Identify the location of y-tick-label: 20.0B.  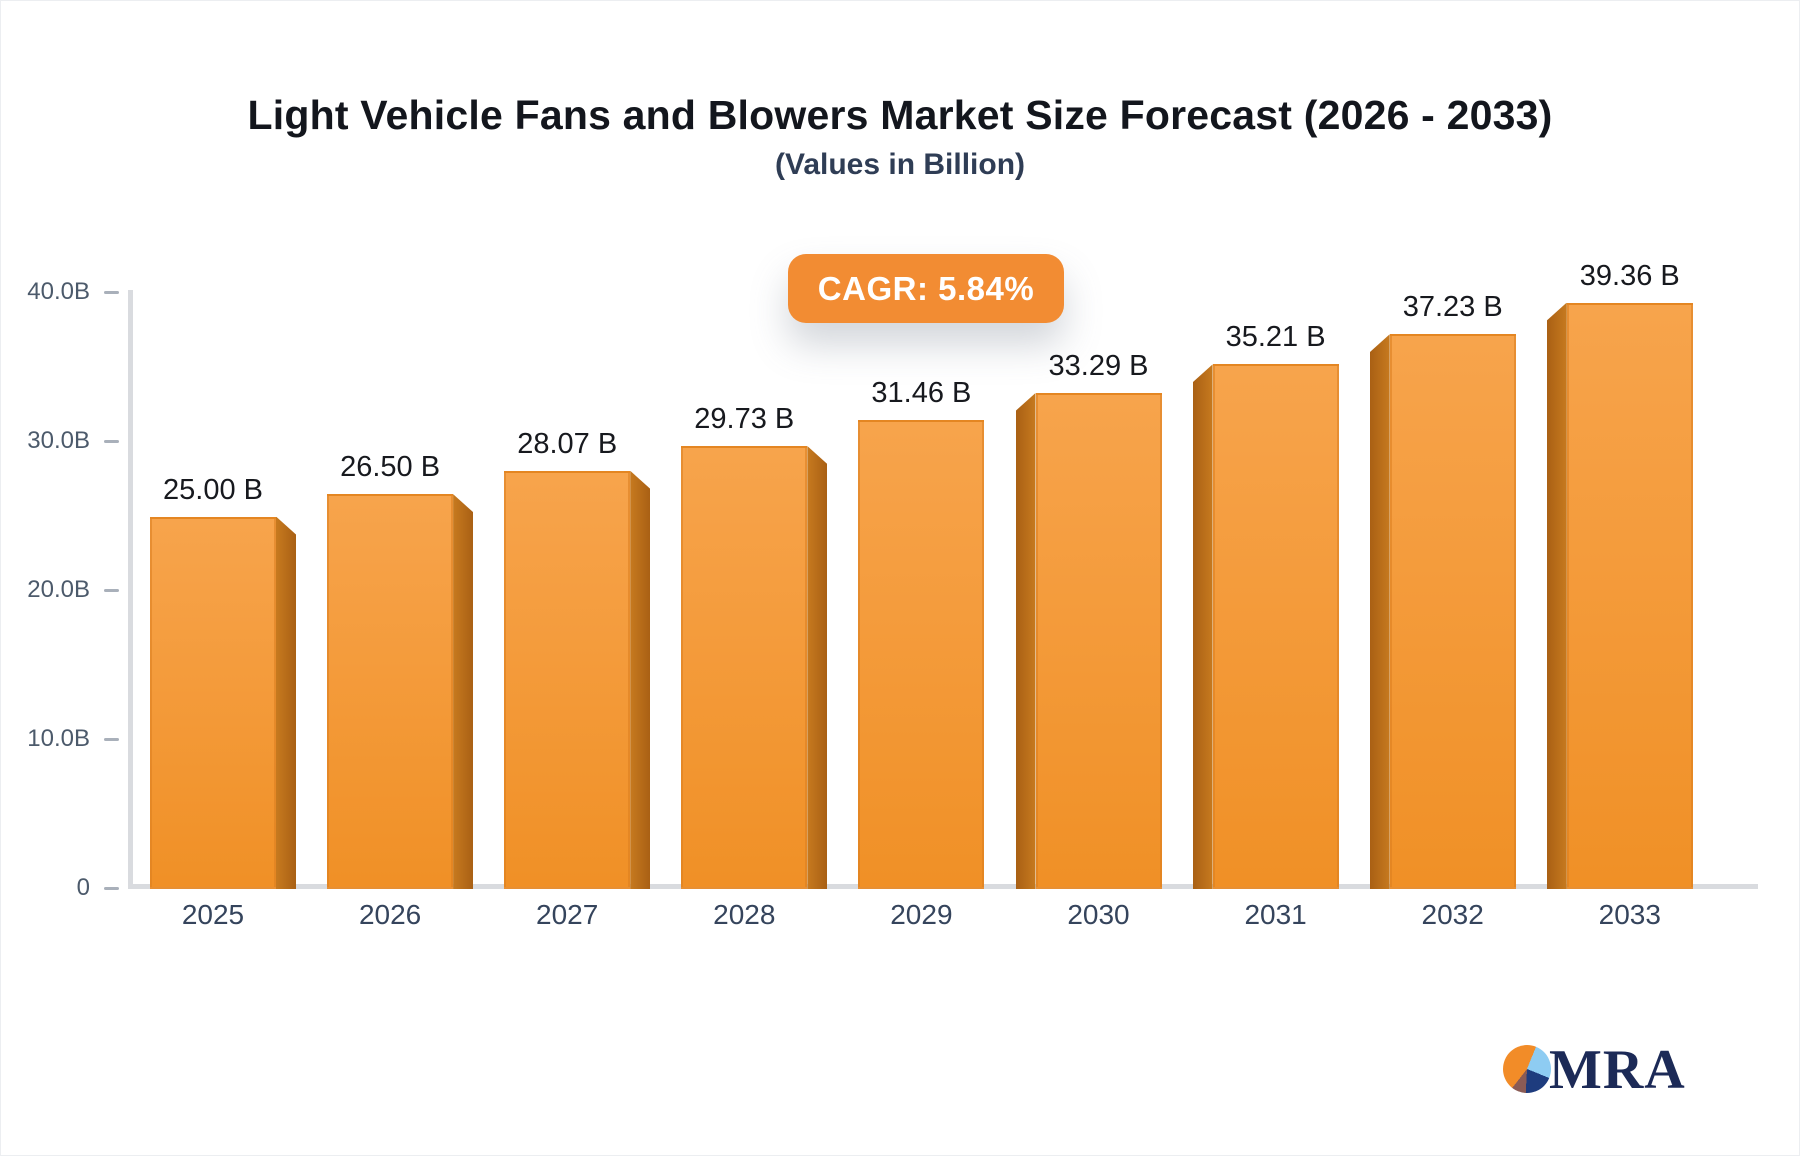
(58, 589).